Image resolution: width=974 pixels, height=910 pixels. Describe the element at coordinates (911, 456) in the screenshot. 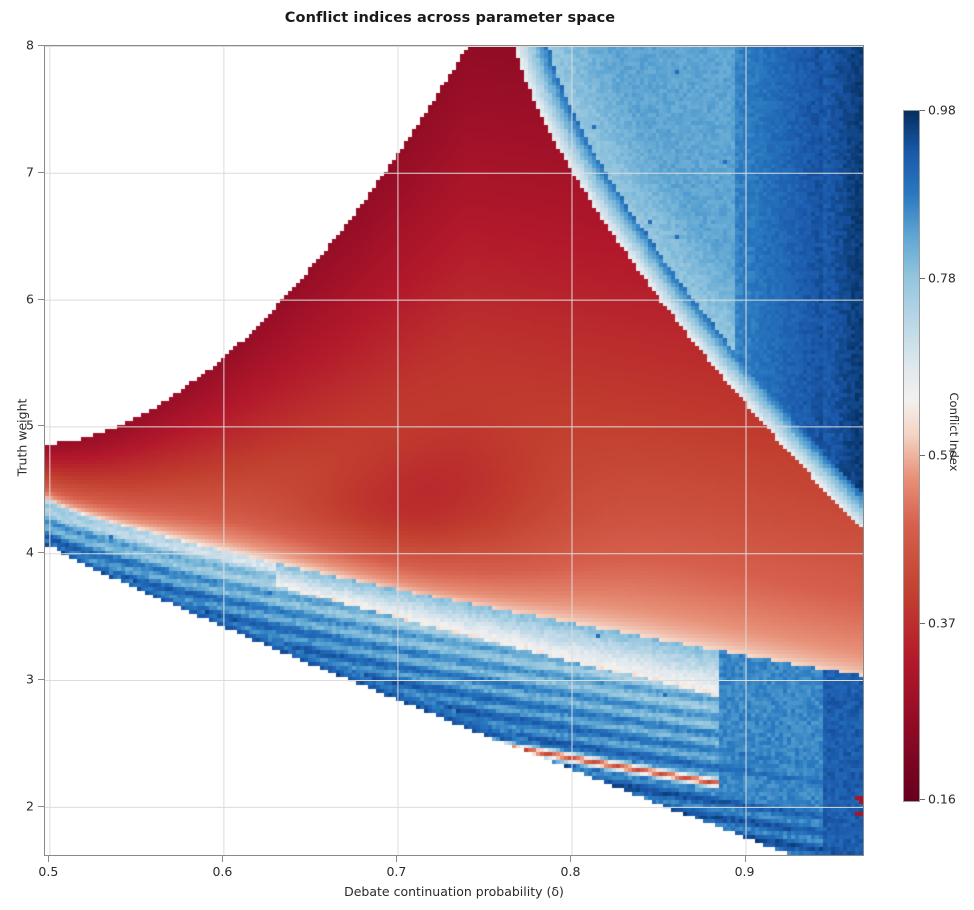

I see `colorbar-gradient` at that location.